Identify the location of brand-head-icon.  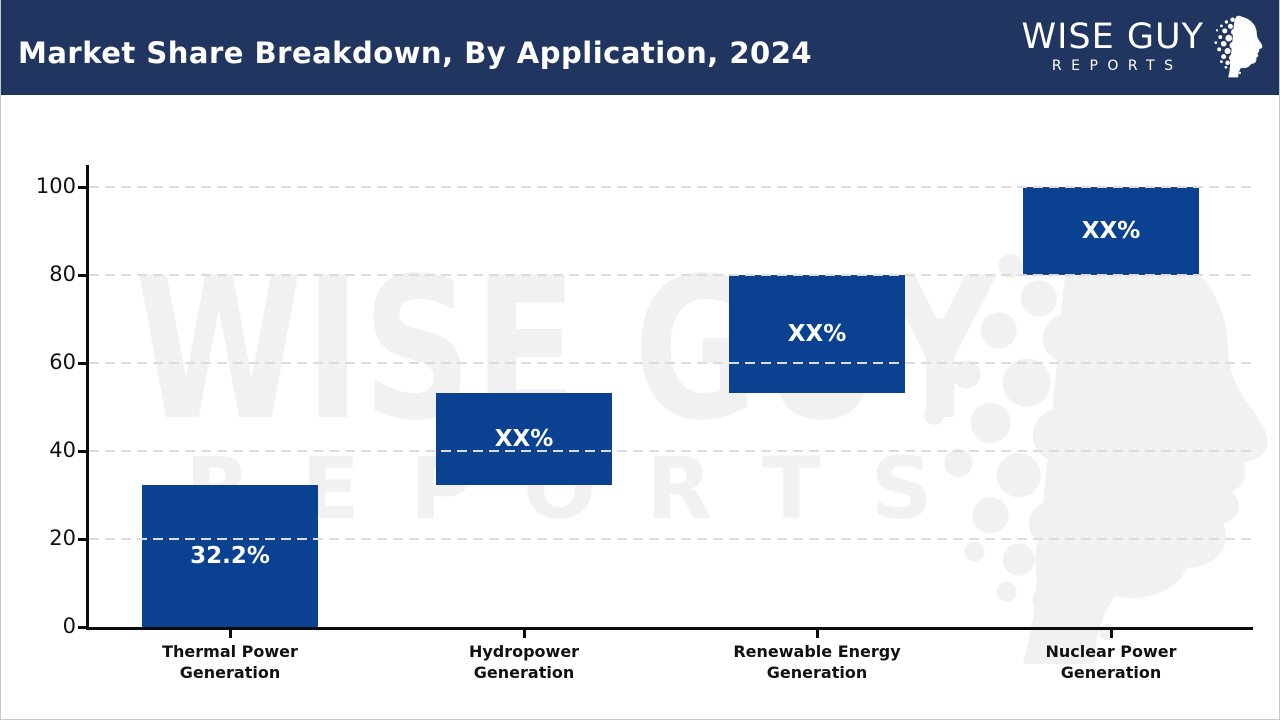
(1238, 46).